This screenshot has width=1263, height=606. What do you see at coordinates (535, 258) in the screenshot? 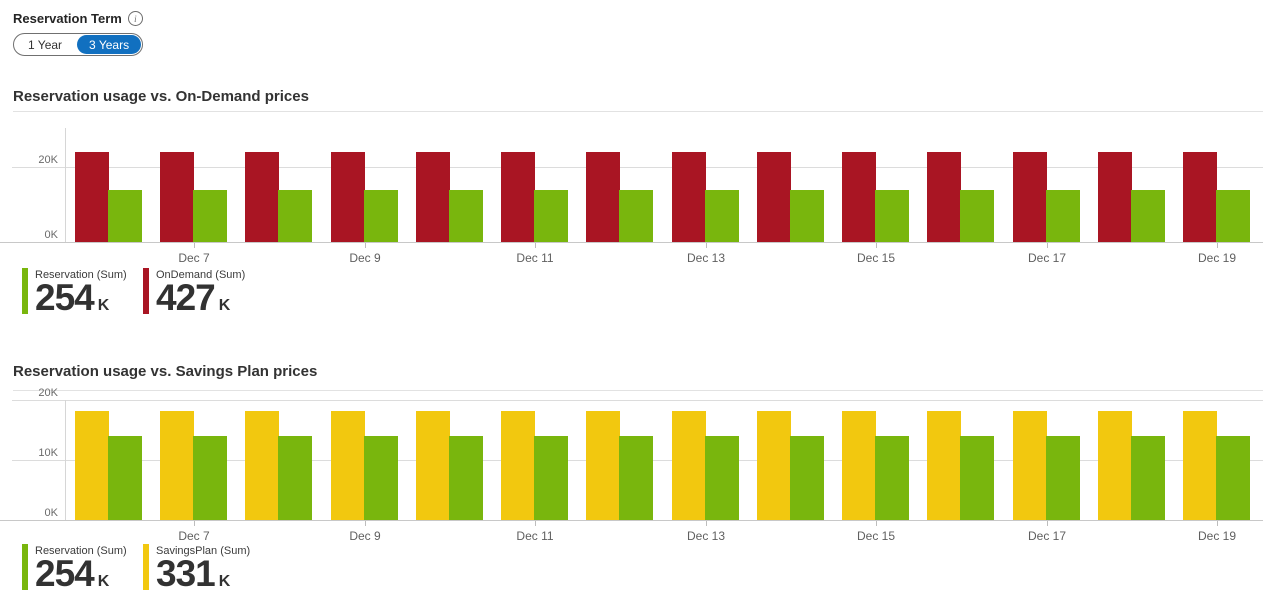
I see `x-tick-label: Dec 11` at bounding box center [535, 258].